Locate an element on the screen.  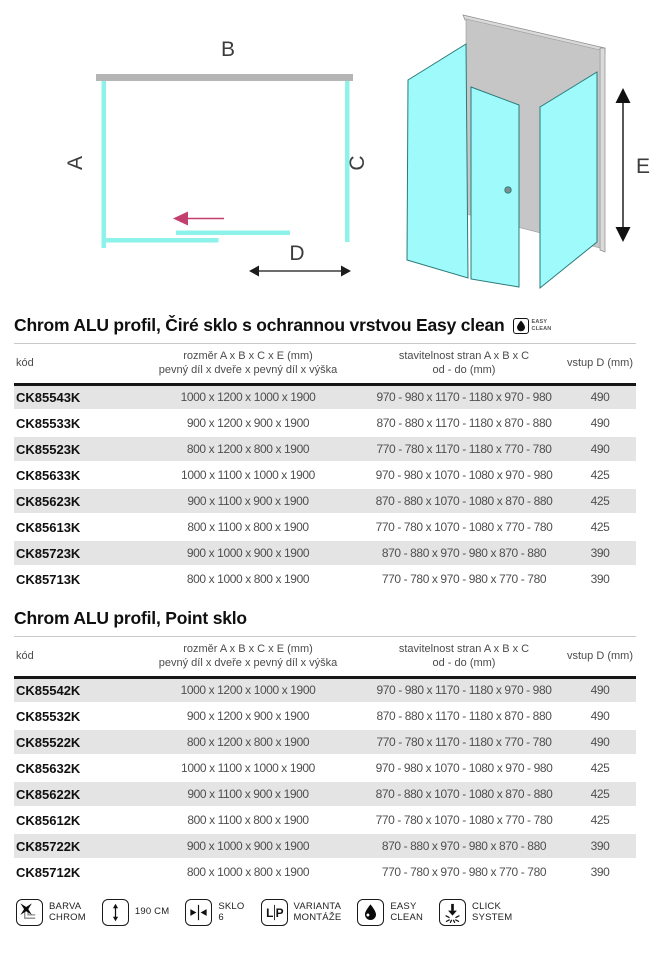
cell-kod: CK85723K is located at coordinates (48, 553).